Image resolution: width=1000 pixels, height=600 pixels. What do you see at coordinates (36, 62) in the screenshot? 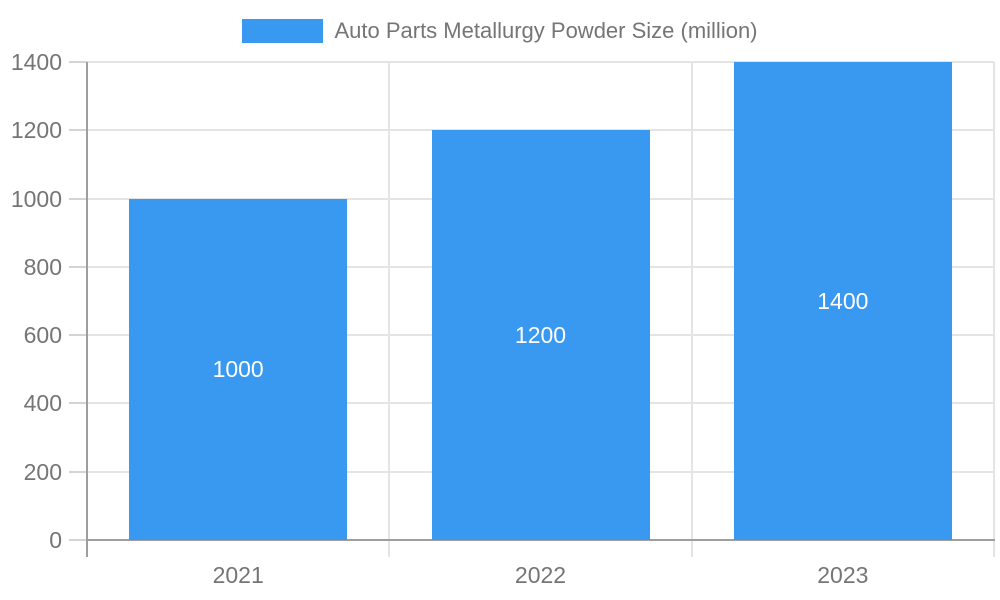
I see `y-tick-label: 1400` at bounding box center [36, 62].